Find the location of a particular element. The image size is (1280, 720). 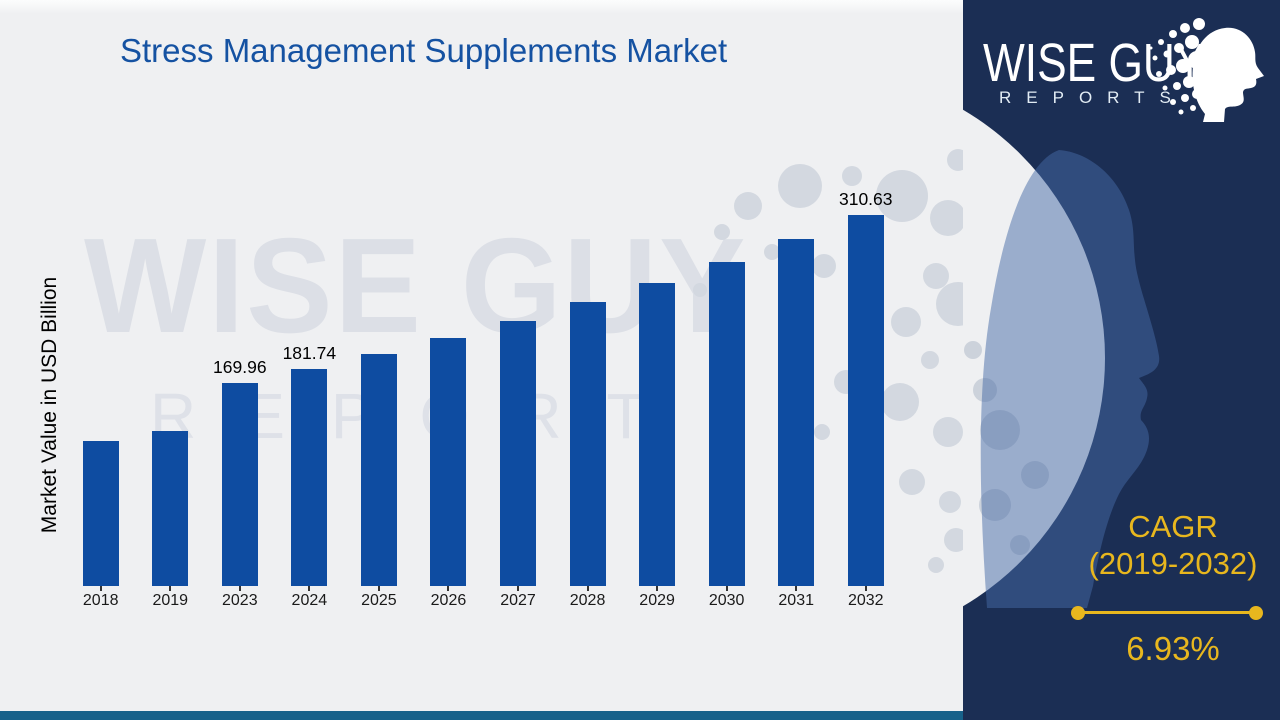

logo-wordmark: WISE GUY is located at coordinates (1094, 63).